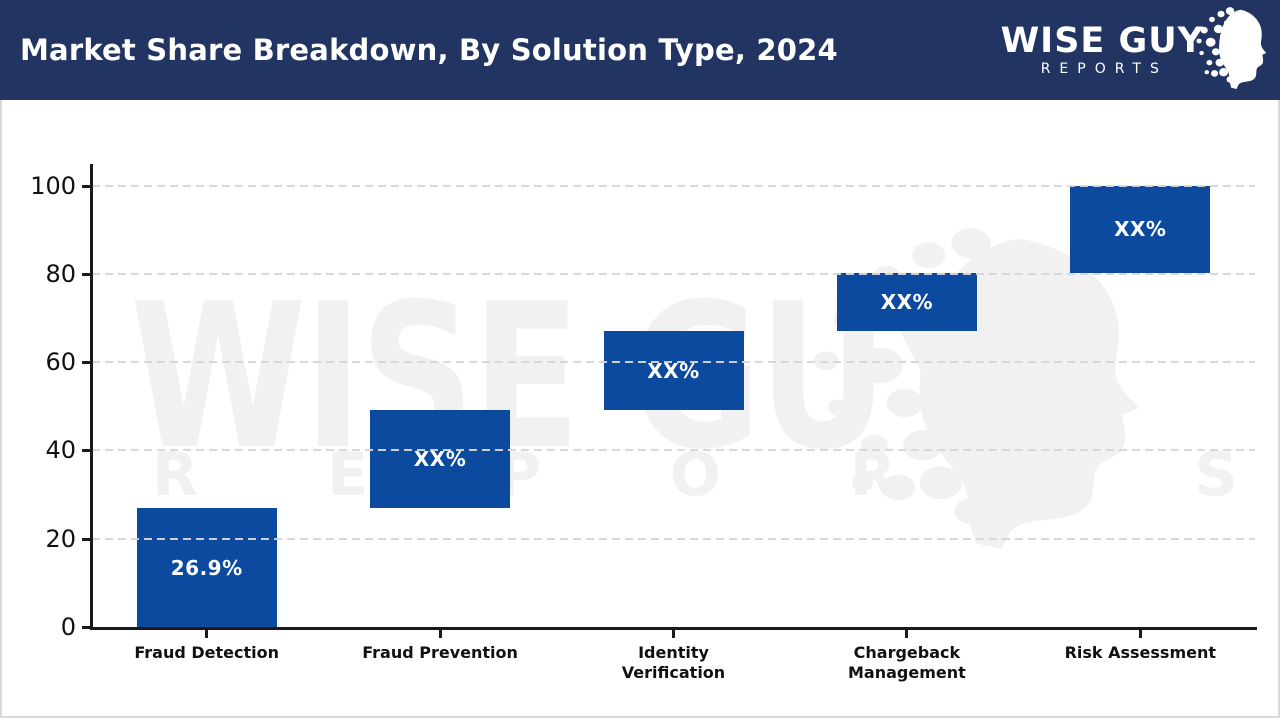  I want to click on x-tick-label-line: Verification, so click(673, 672).